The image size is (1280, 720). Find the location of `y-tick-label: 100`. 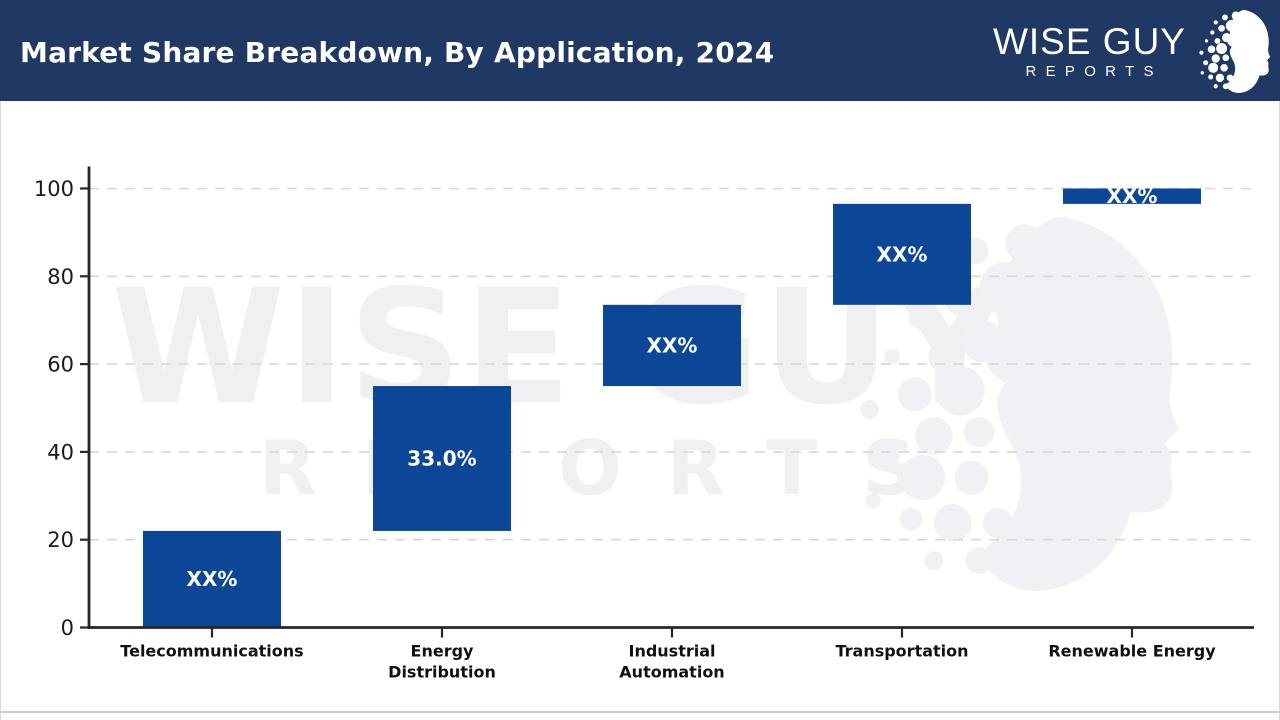

y-tick-label: 100 is located at coordinates (54, 189).